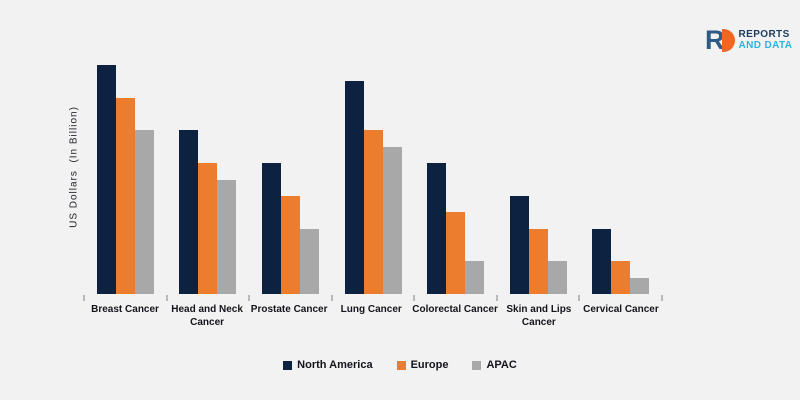  What do you see at coordinates (290, 244) in the screenshot?
I see `bar-europe-prostate-cancer` at bounding box center [290, 244].